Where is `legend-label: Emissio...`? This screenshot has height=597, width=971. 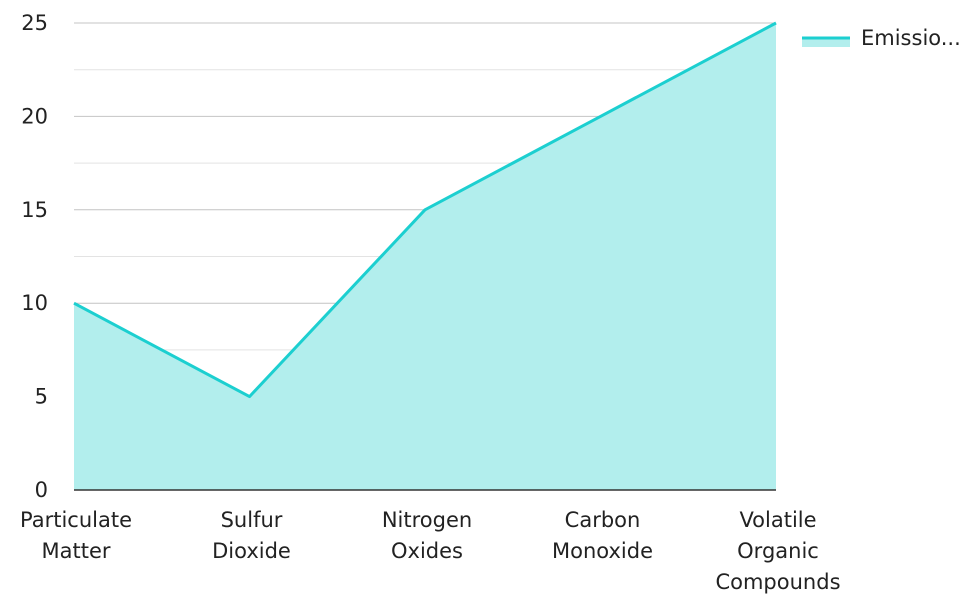
legend-label: Emissio... is located at coordinates (911, 38).